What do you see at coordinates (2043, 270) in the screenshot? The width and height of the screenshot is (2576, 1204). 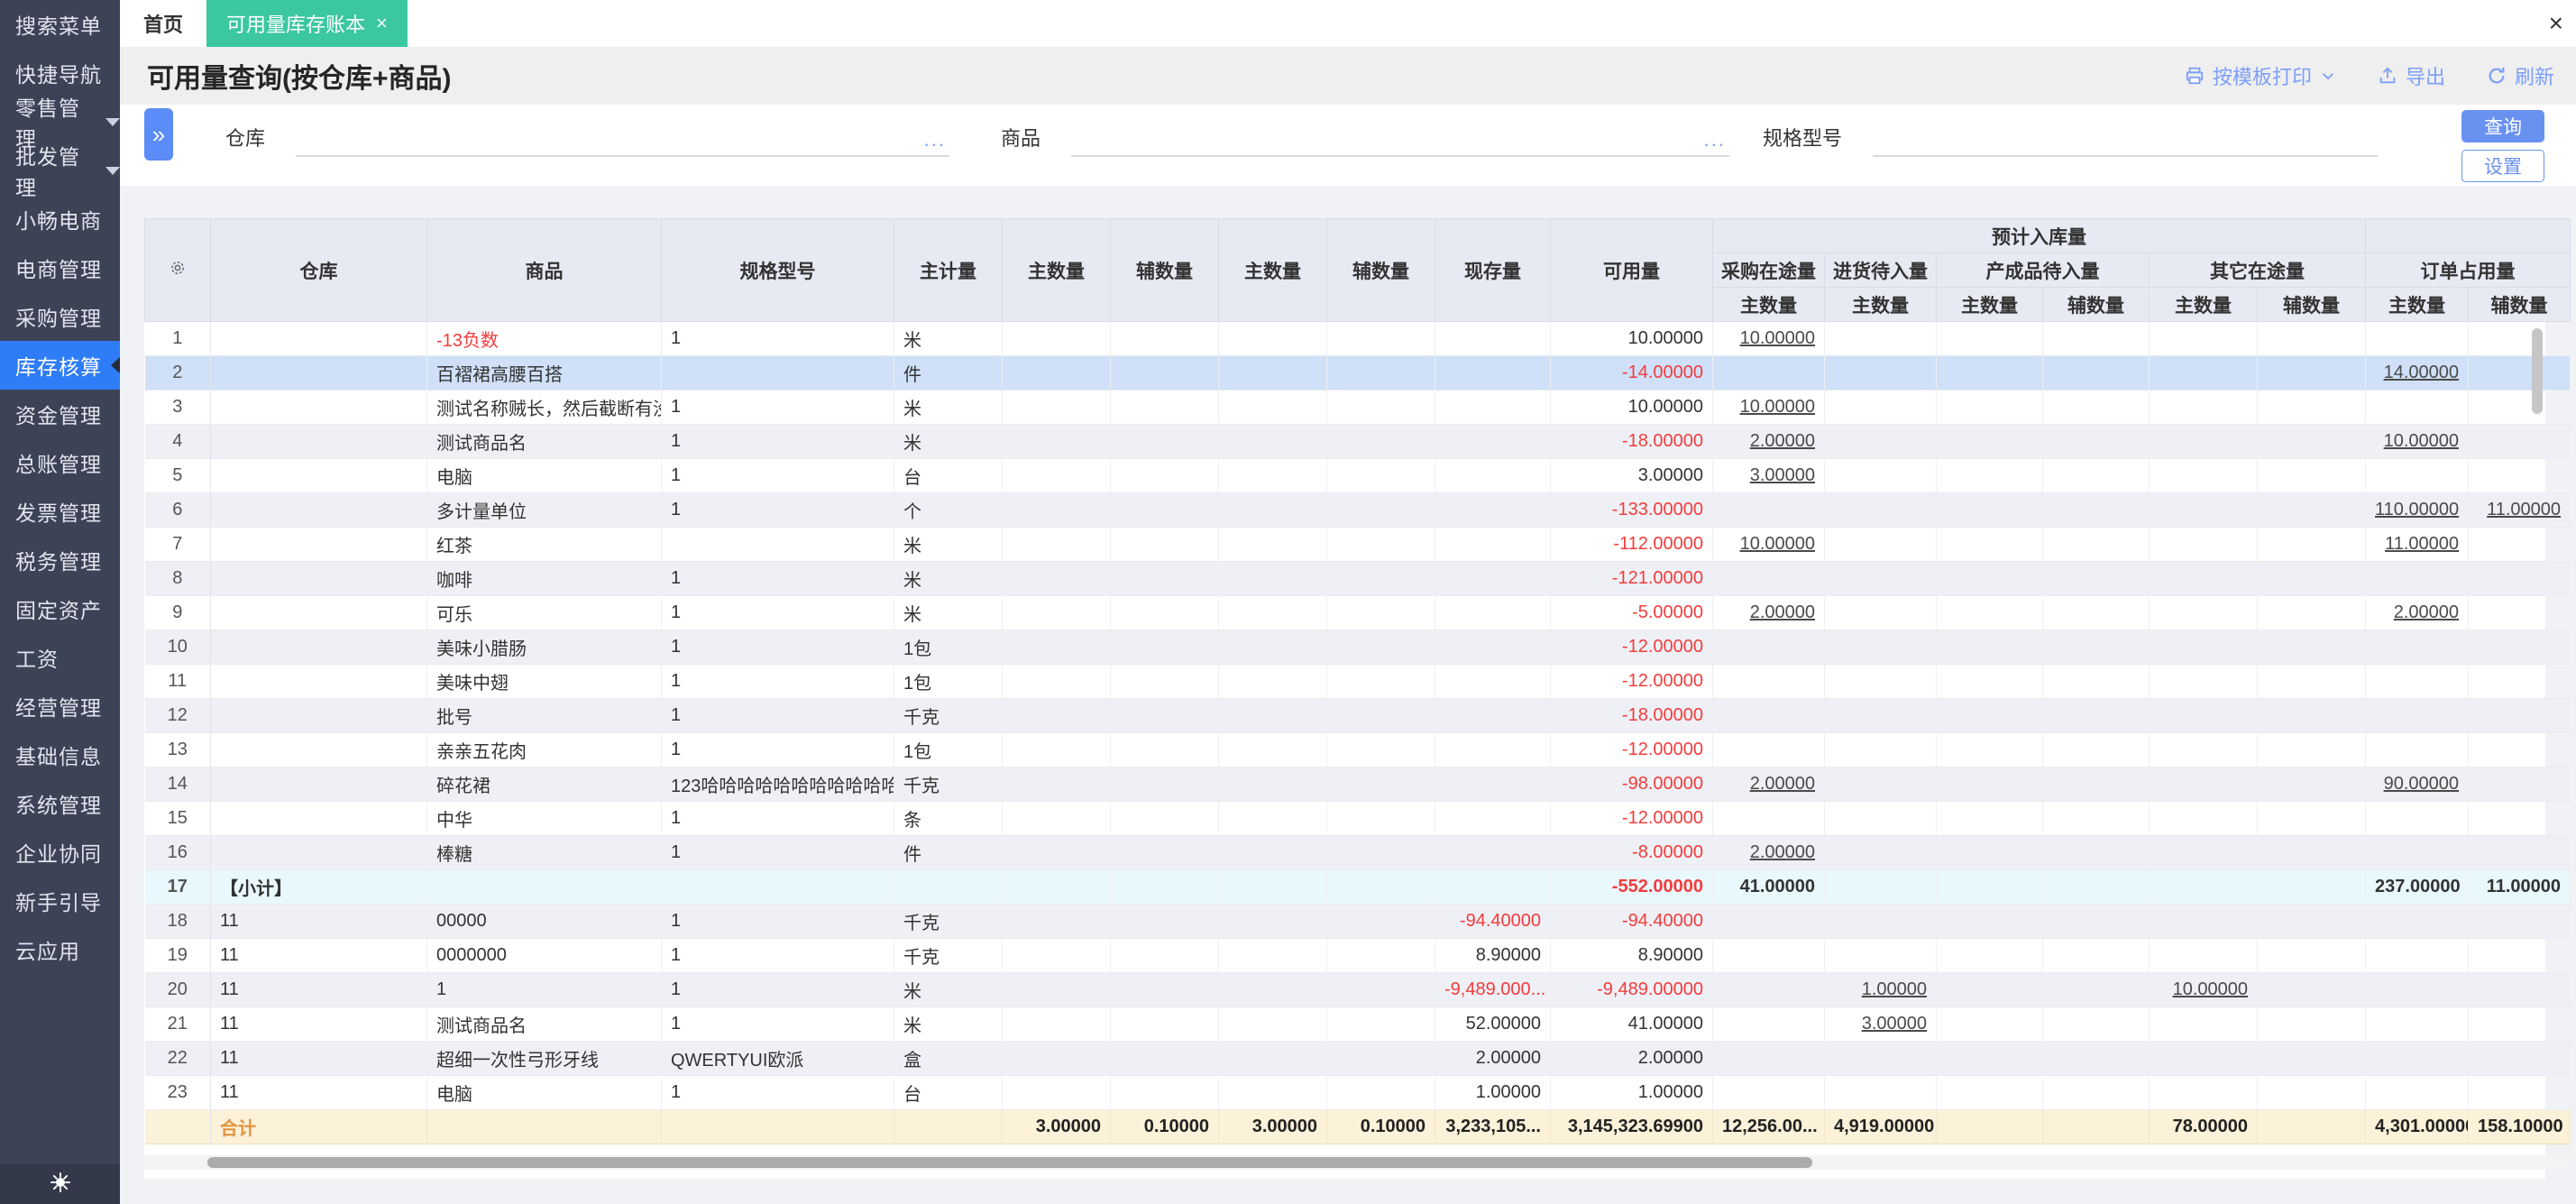 I see `header-finished-goods-pending: 产成品待入量` at bounding box center [2043, 270].